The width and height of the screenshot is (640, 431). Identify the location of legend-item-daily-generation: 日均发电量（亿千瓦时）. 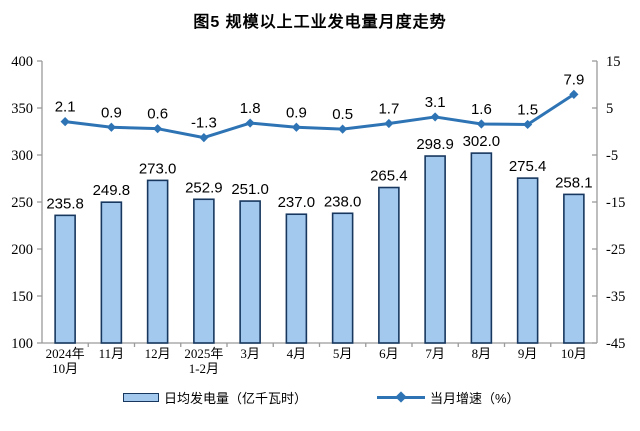
(215, 397).